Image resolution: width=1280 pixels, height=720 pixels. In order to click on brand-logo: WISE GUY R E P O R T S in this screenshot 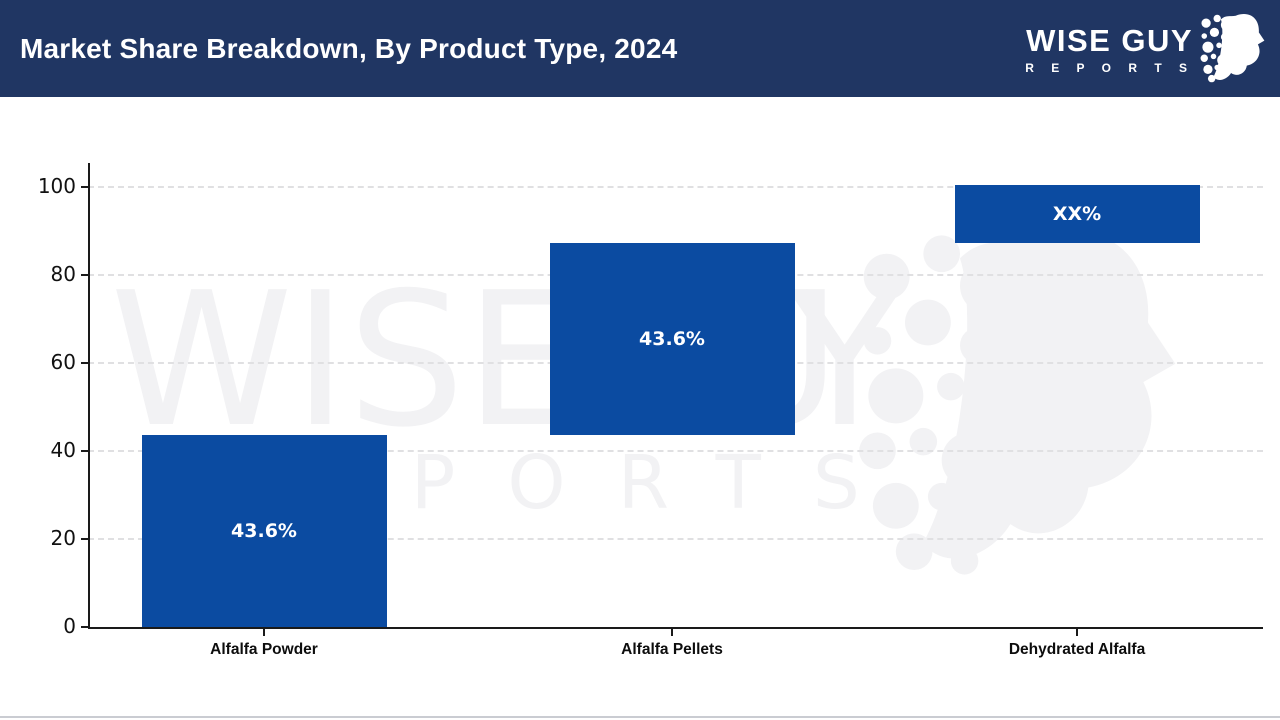, I will do `click(1152, 49)`.